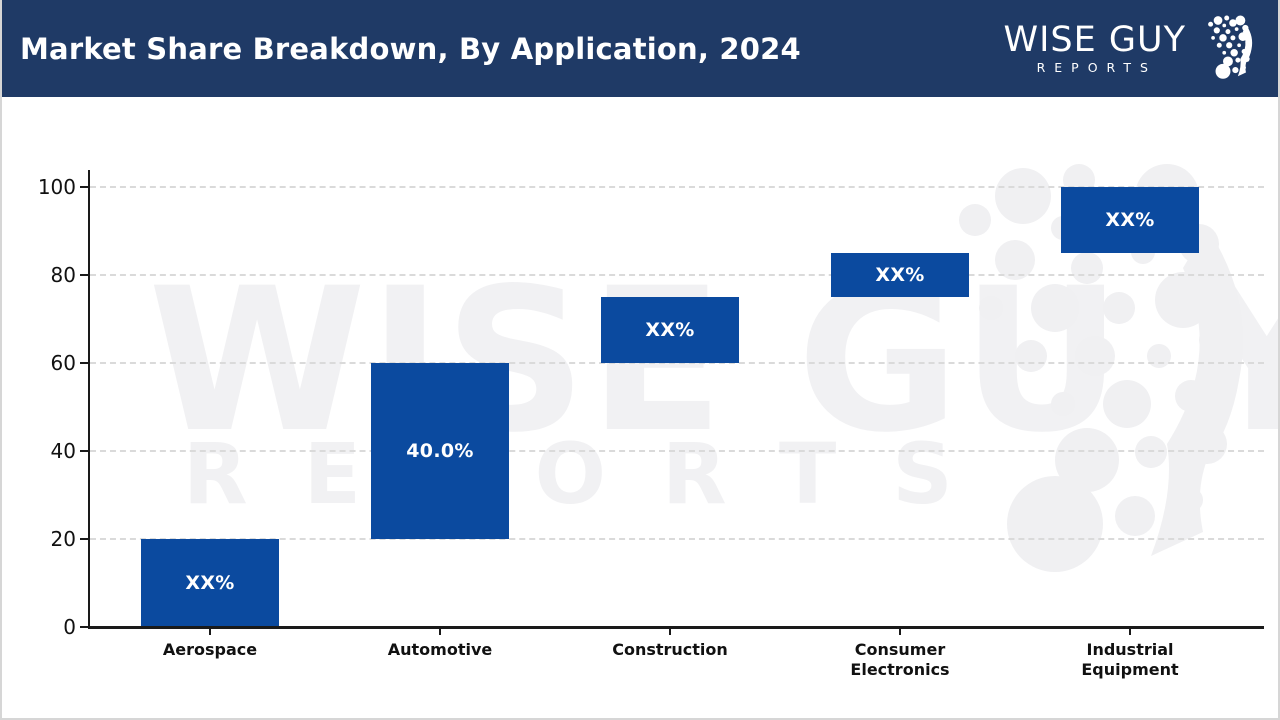  What do you see at coordinates (596, 474) in the screenshot?
I see `watermark-reports-text: REPORTS` at bounding box center [596, 474].